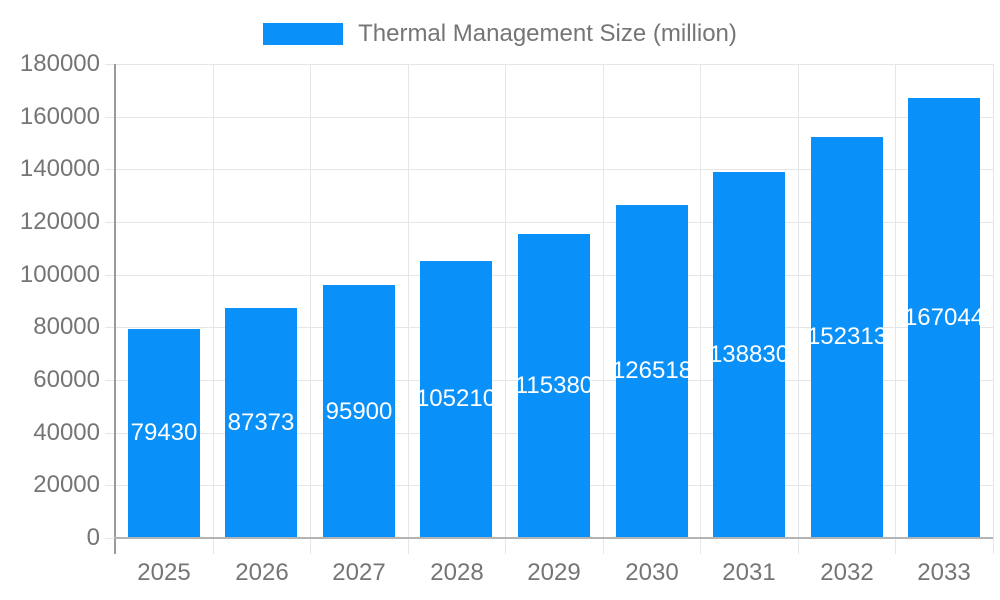 The image size is (1000, 600). I want to click on x-tick-label: 2027, so click(359, 572).